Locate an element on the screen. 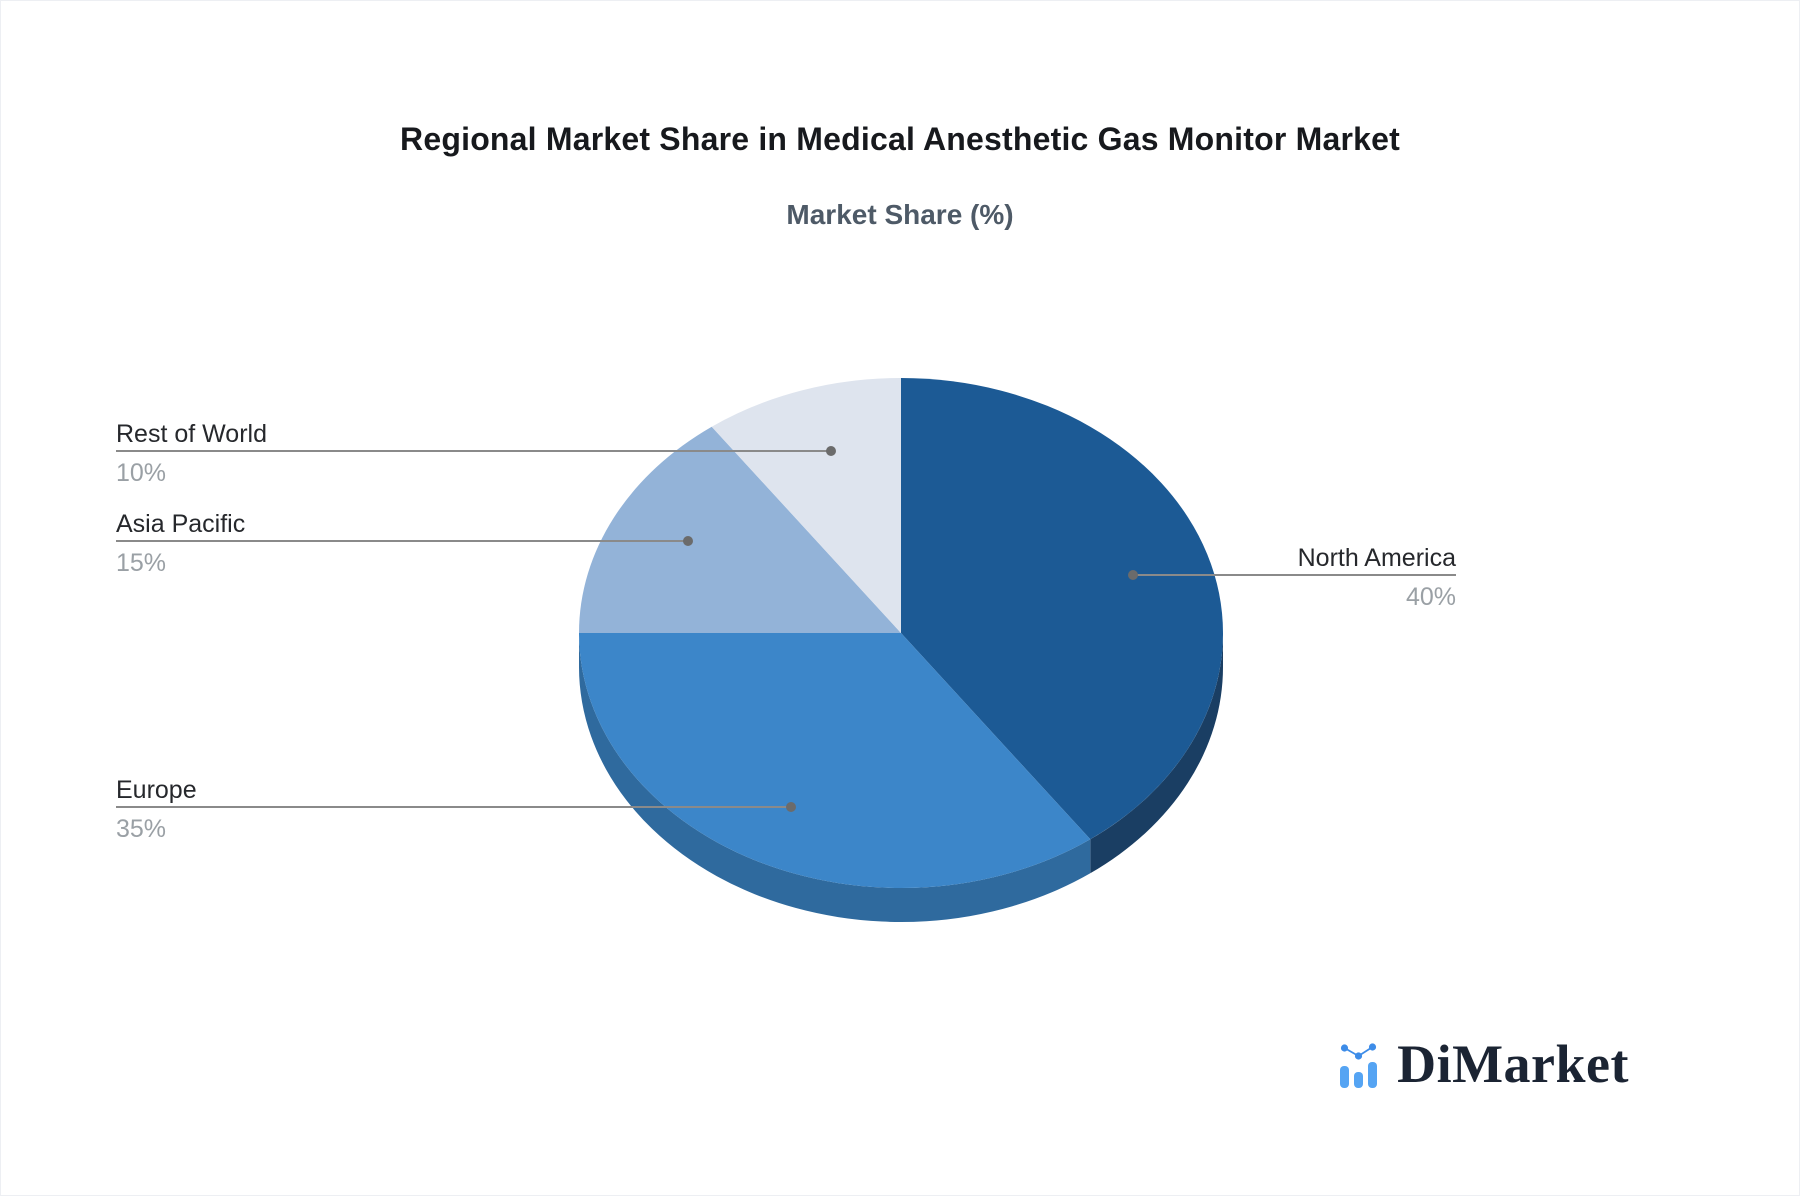 This screenshot has height=1196, width=1800. pie-slice-side-europe is located at coordinates (835, 777).